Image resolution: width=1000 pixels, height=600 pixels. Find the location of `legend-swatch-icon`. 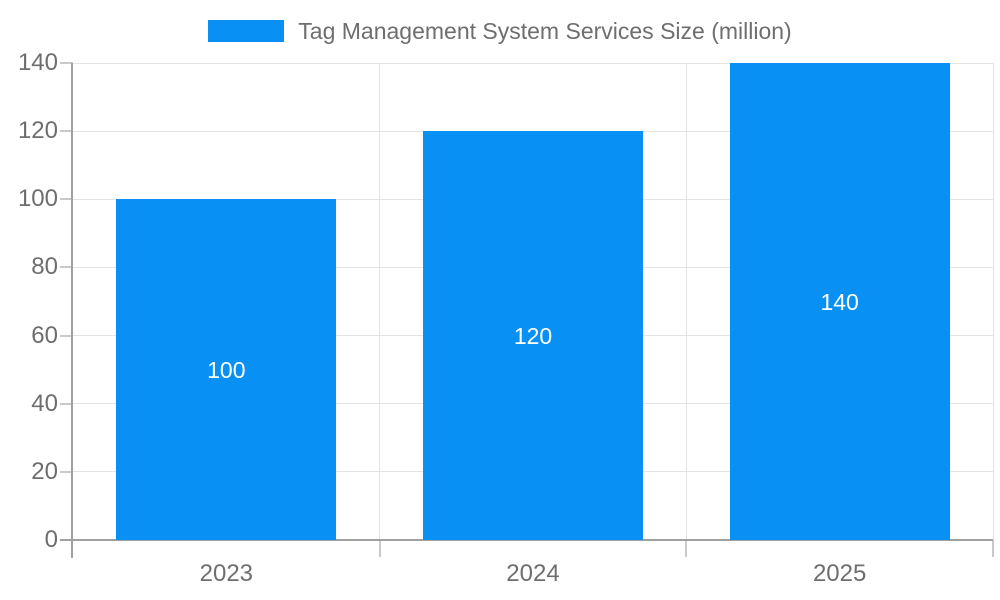

legend-swatch-icon is located at coordinates (246, 31).